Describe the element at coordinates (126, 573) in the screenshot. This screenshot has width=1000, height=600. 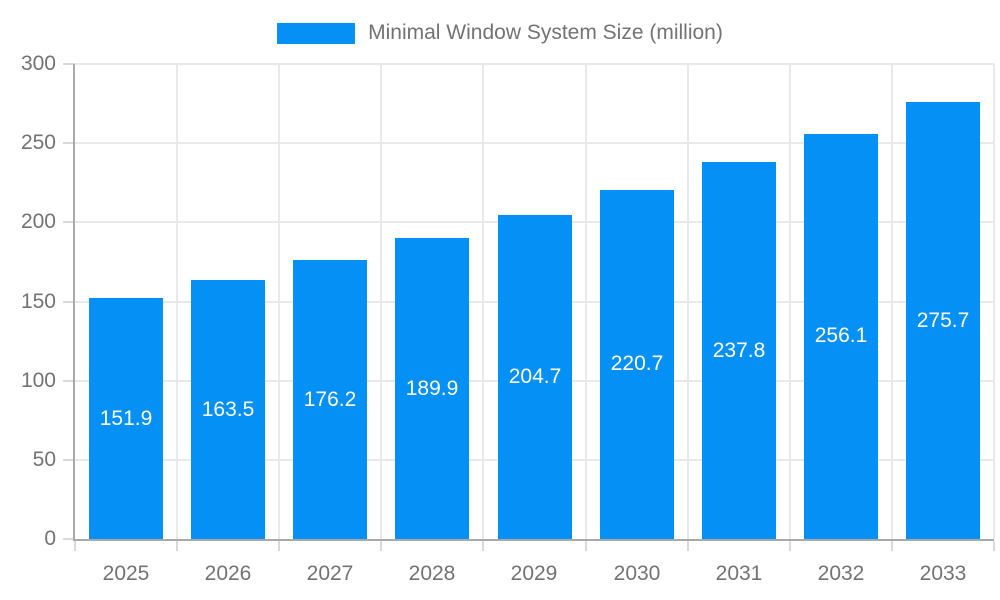
I see `x-axis-label: 2025` at that location.